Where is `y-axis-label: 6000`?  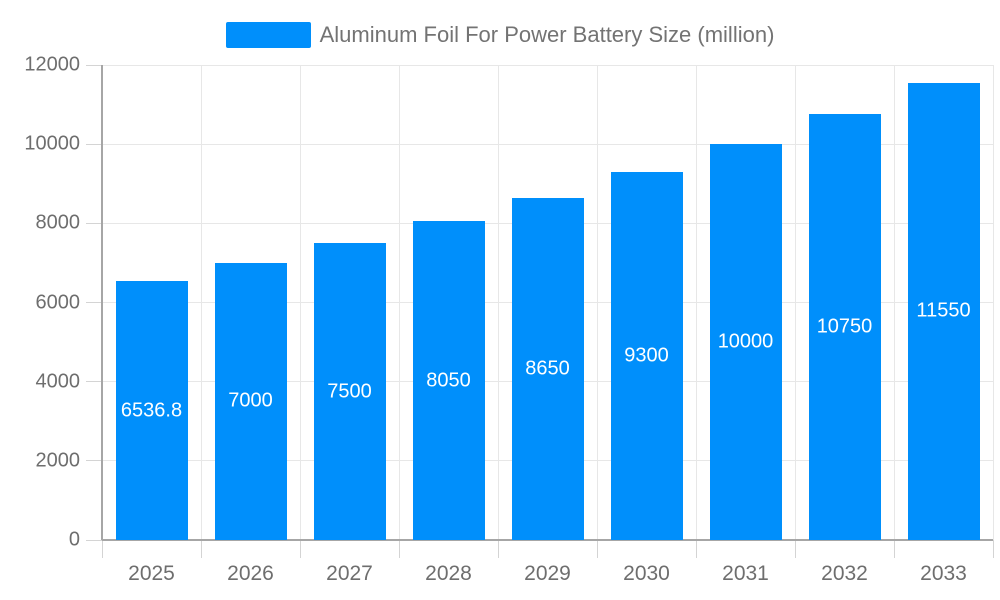
y-axis-label: 6000 is located at coordinates (58, 302).